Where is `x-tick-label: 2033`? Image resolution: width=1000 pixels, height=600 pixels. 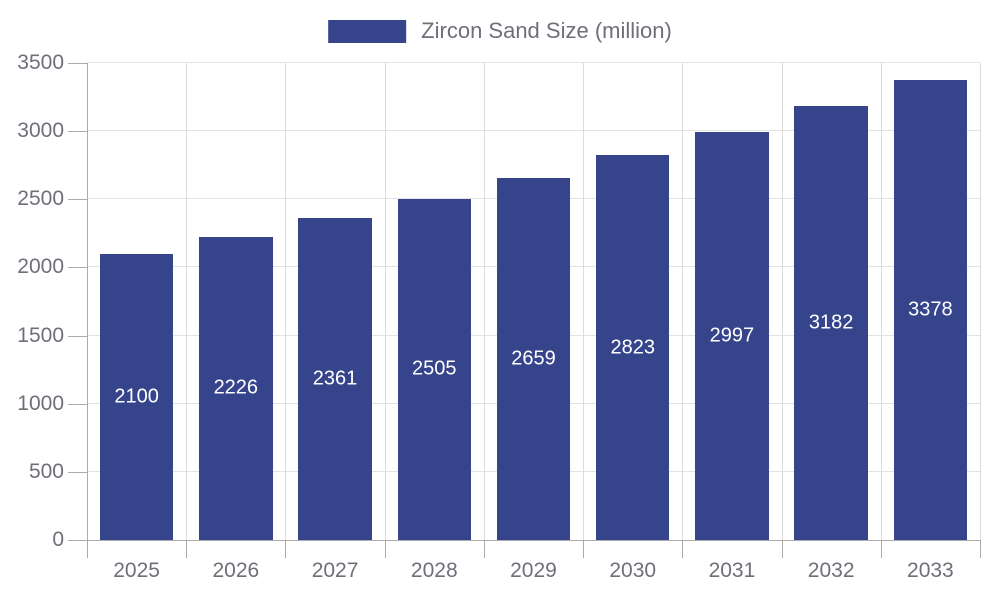
x-tick-label: 2033 is located at coordinates (930, 570).